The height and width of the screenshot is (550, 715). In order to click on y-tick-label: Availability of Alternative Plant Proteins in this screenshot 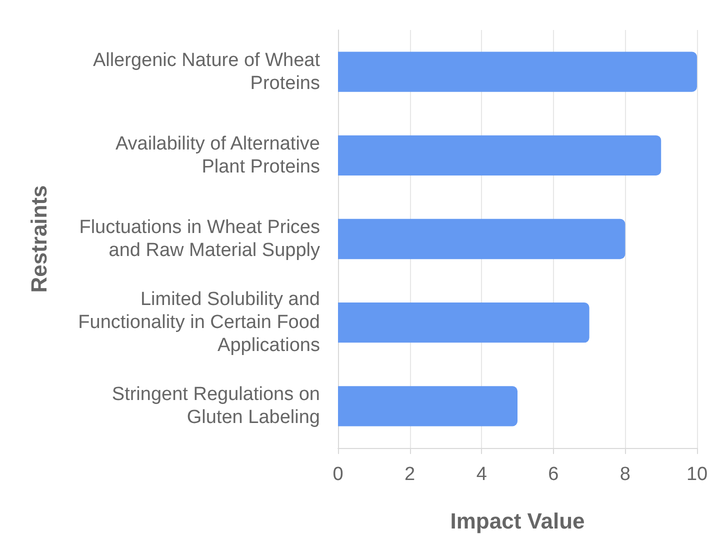, I will do `click(217, 155)`.